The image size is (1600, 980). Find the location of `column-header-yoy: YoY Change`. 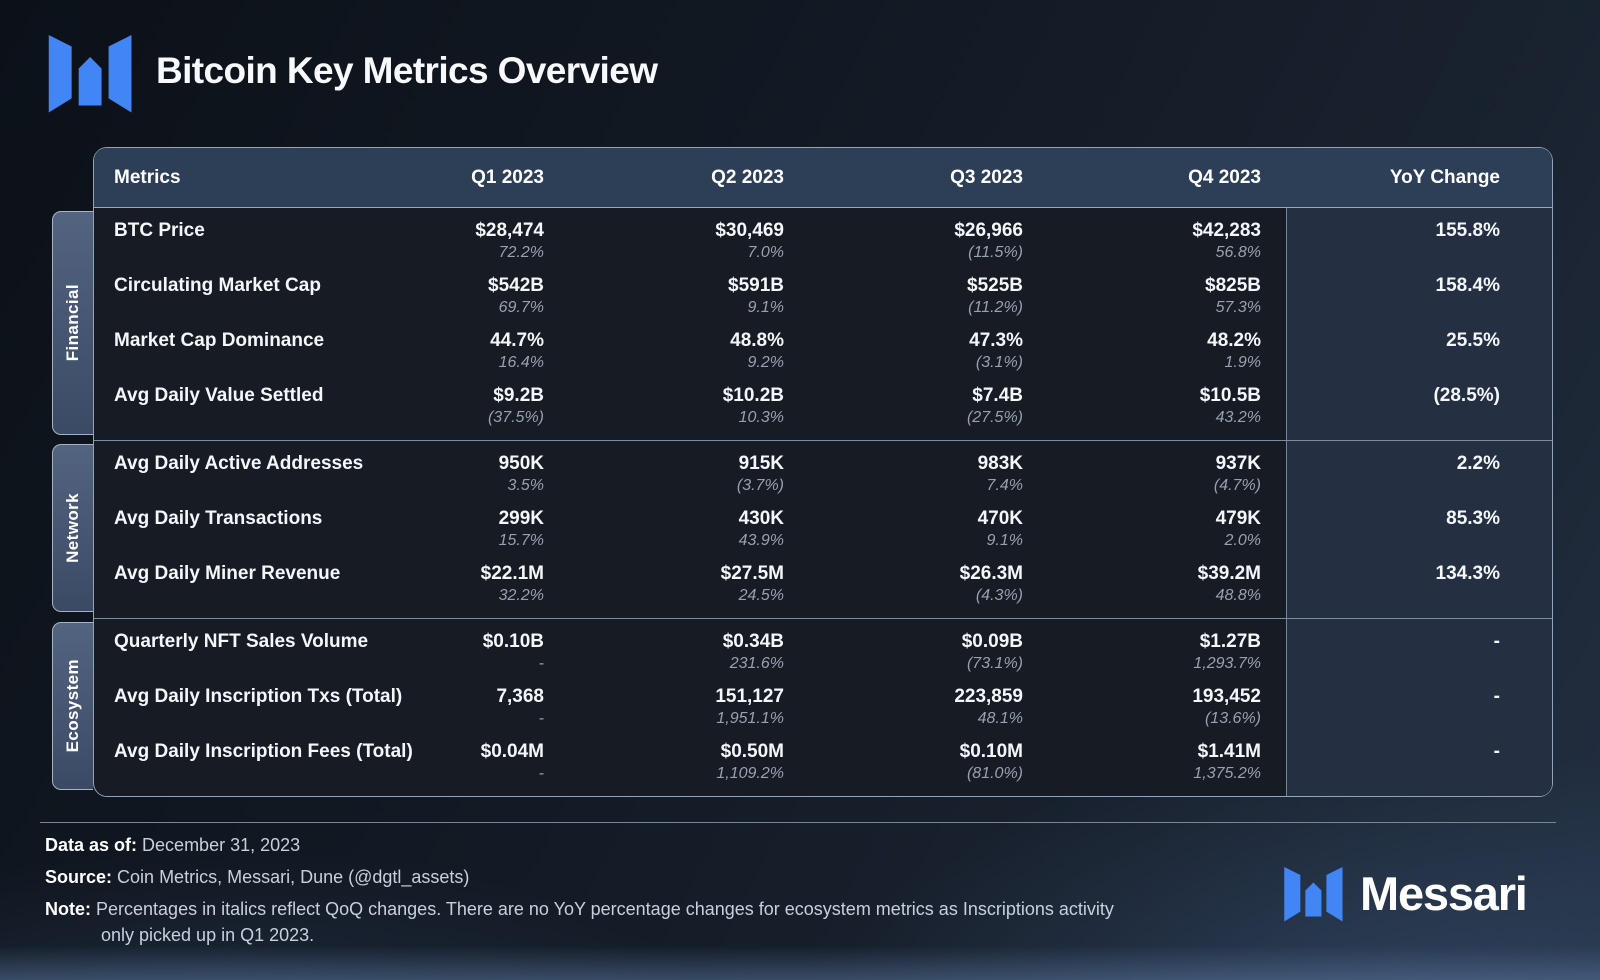

column-header-yoy: YoY Change is located at coordinates (1444, 177).